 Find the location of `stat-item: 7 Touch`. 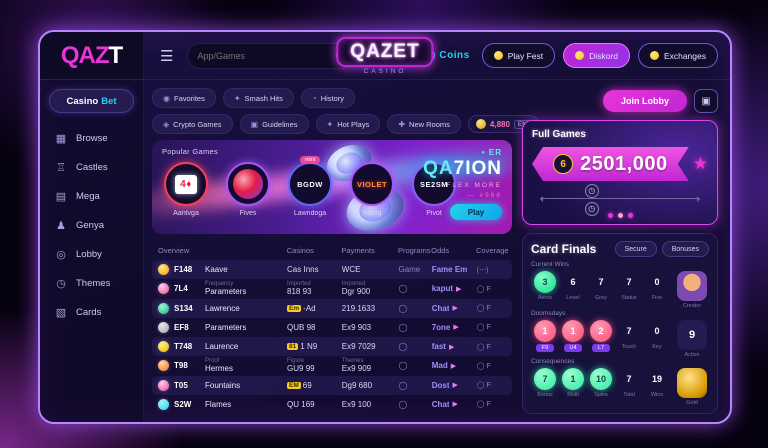

stat-item: 7 Touch is located at coordinates (629, 336).